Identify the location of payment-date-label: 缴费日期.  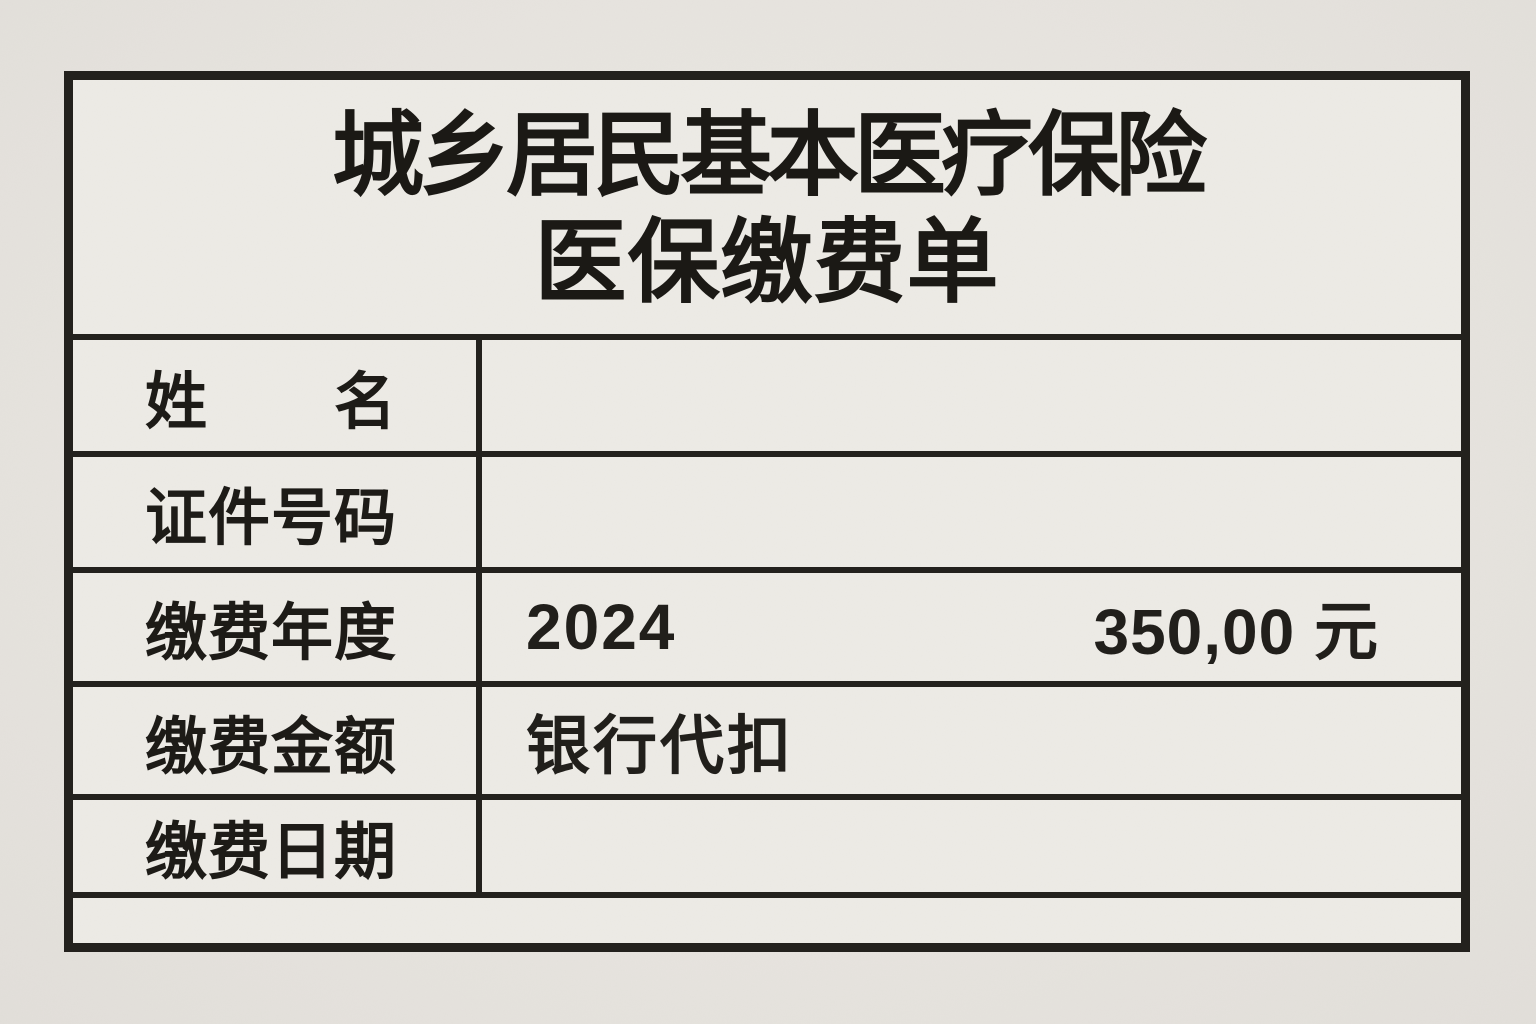
(277, 846).